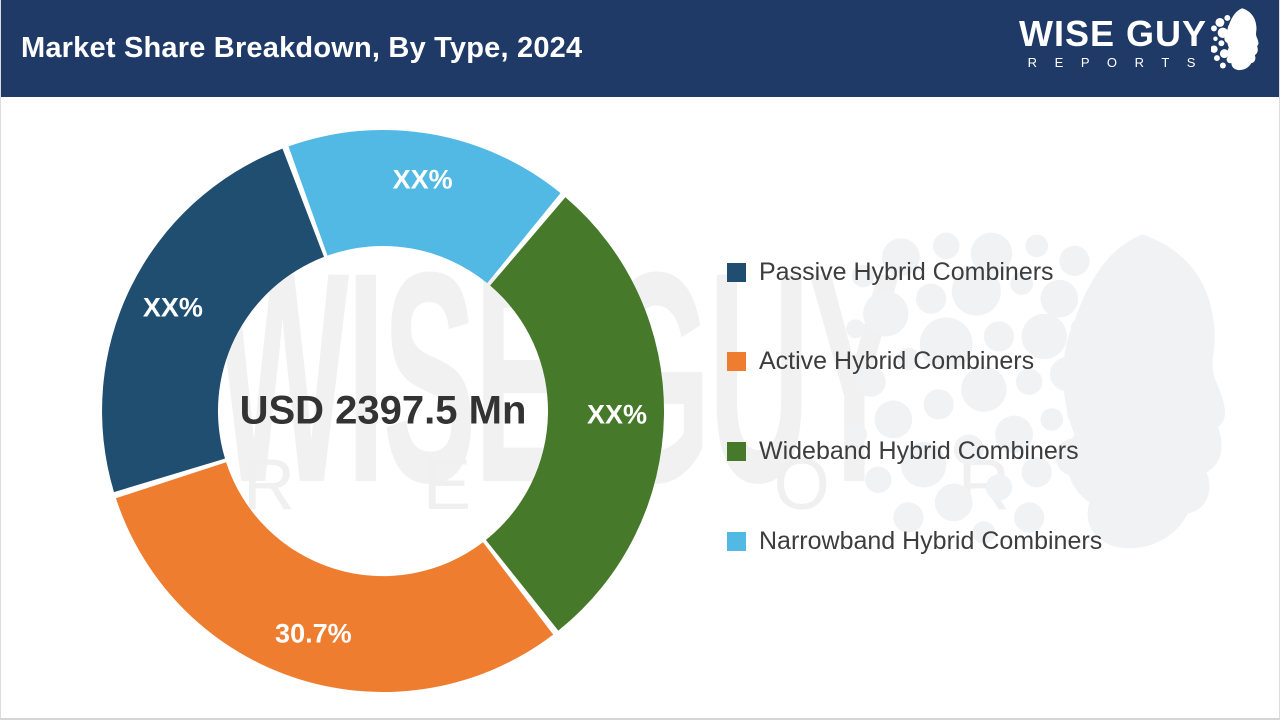 This screenshot has height=720, width=1280. I want to click on page-title: Market Share Breakdown, By Type, 2024, so click(302, 48).